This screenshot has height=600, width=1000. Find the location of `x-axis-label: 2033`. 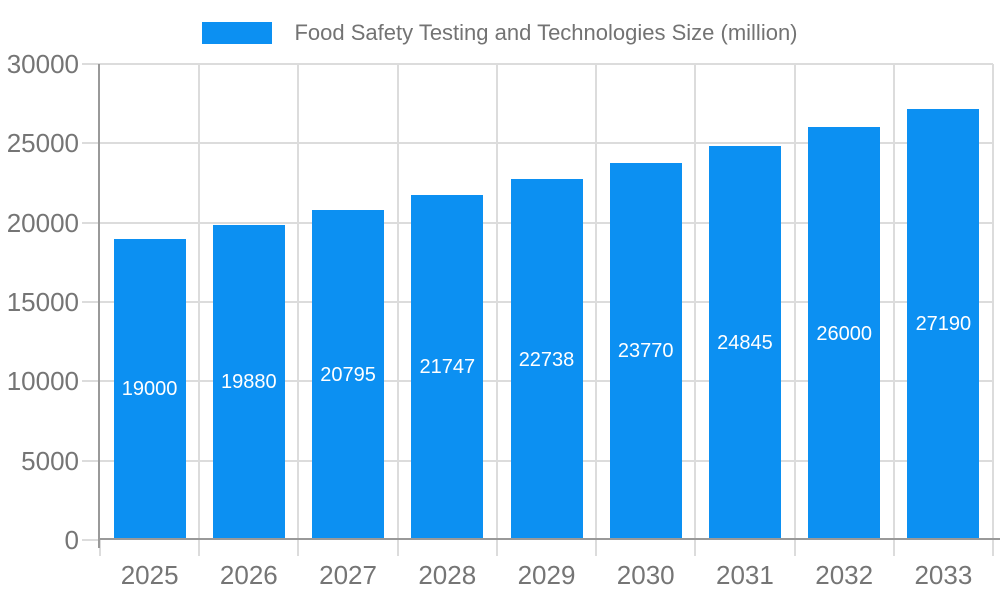

x-axis-label: 2033 is located at coordinates (943, 575).